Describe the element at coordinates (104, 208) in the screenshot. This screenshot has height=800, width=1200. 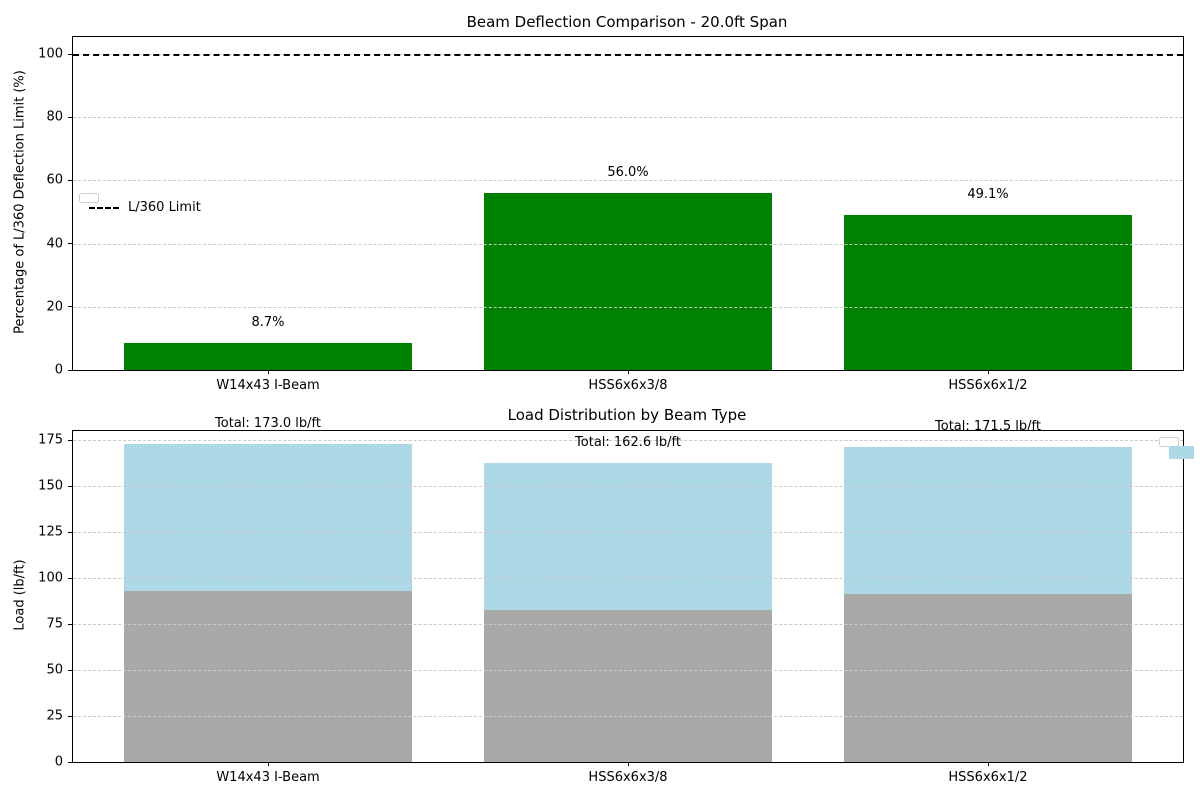
I see `dashed-line-legend-marker` at that location.